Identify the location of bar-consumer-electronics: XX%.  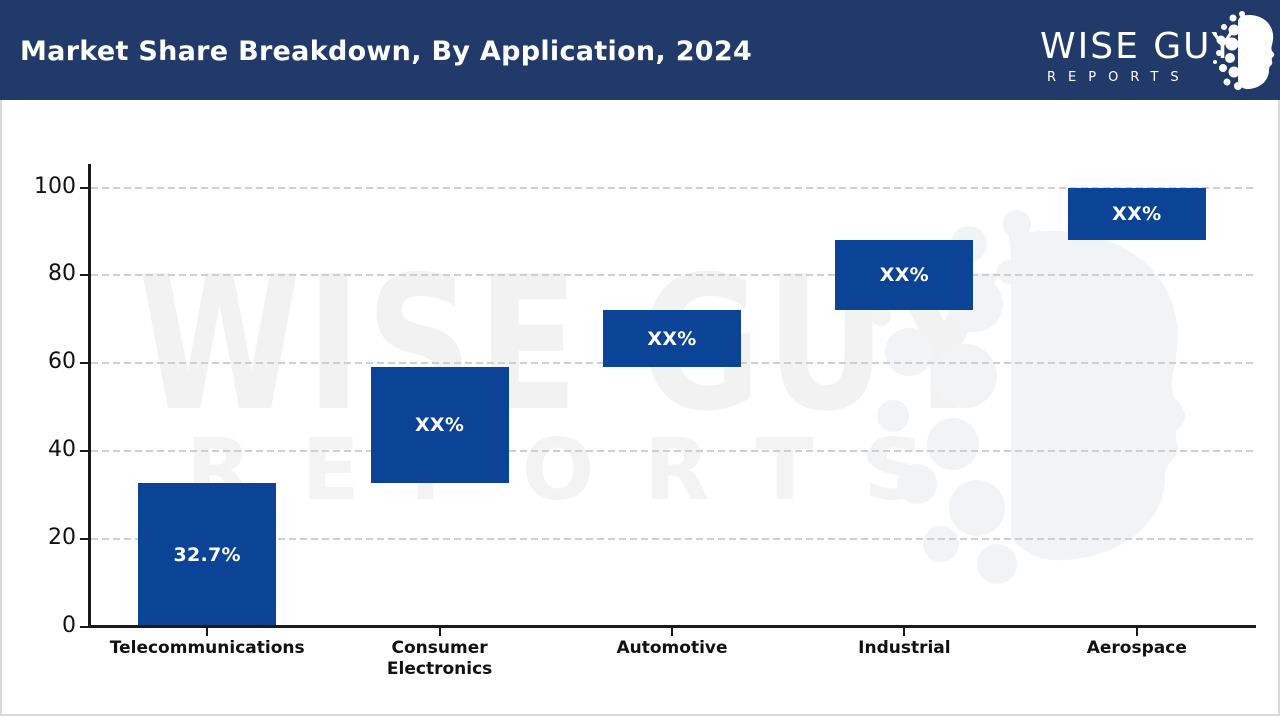
(439, 425).